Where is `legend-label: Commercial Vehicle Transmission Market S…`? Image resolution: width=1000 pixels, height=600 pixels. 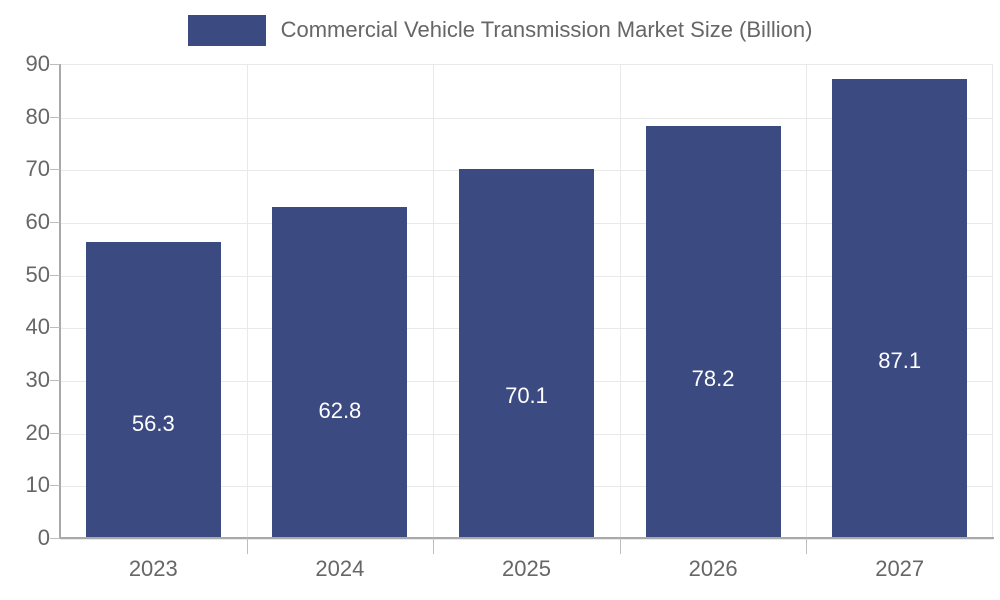
legend-label: Commercial Vehicle Transmission Market S… is located at coordinates (546, 29).